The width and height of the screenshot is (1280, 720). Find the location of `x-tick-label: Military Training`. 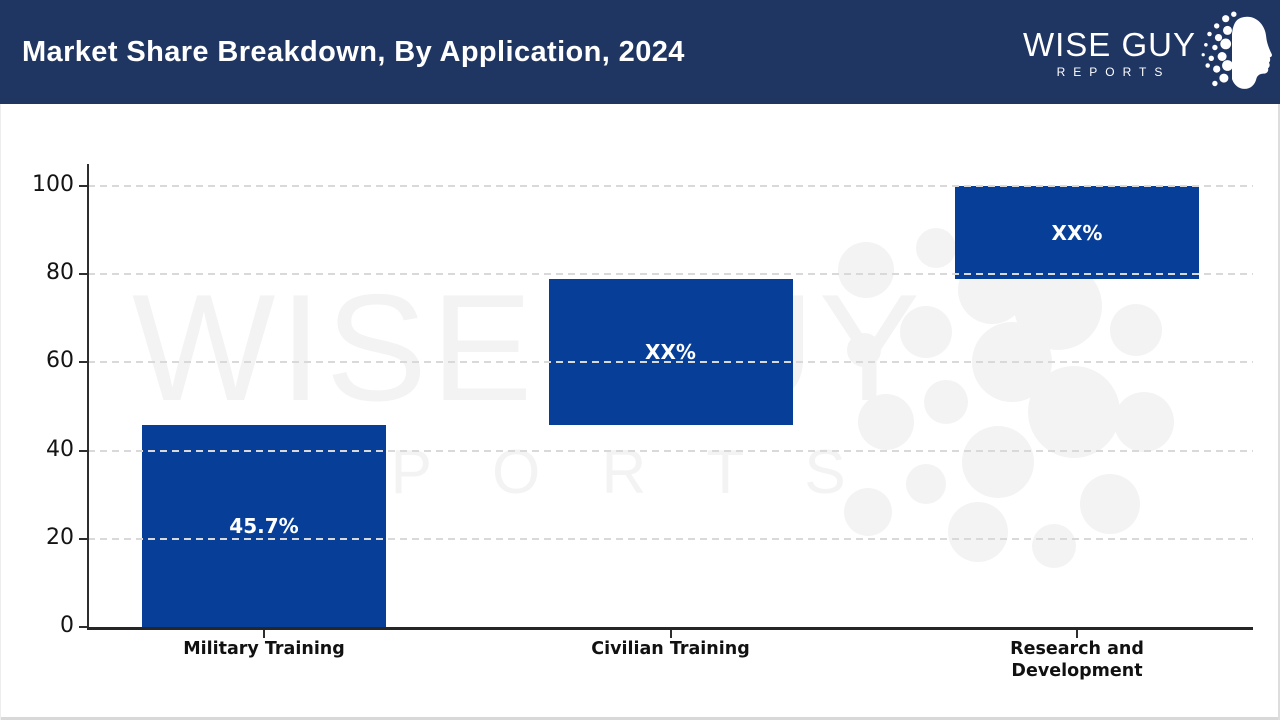

x-tick-label: Military Training is located at coordinates (264, 649).